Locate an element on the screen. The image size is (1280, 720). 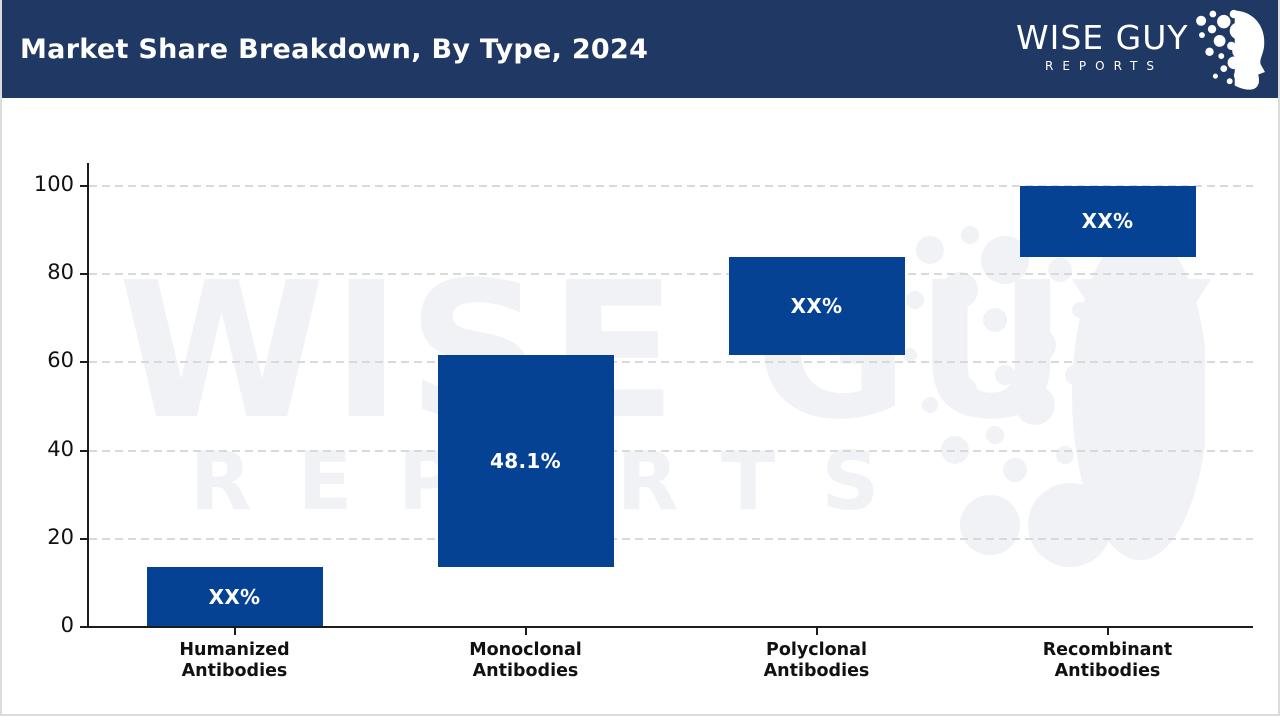
x-category-label: Humanized Antibodies is located at coordinates (235, 661).